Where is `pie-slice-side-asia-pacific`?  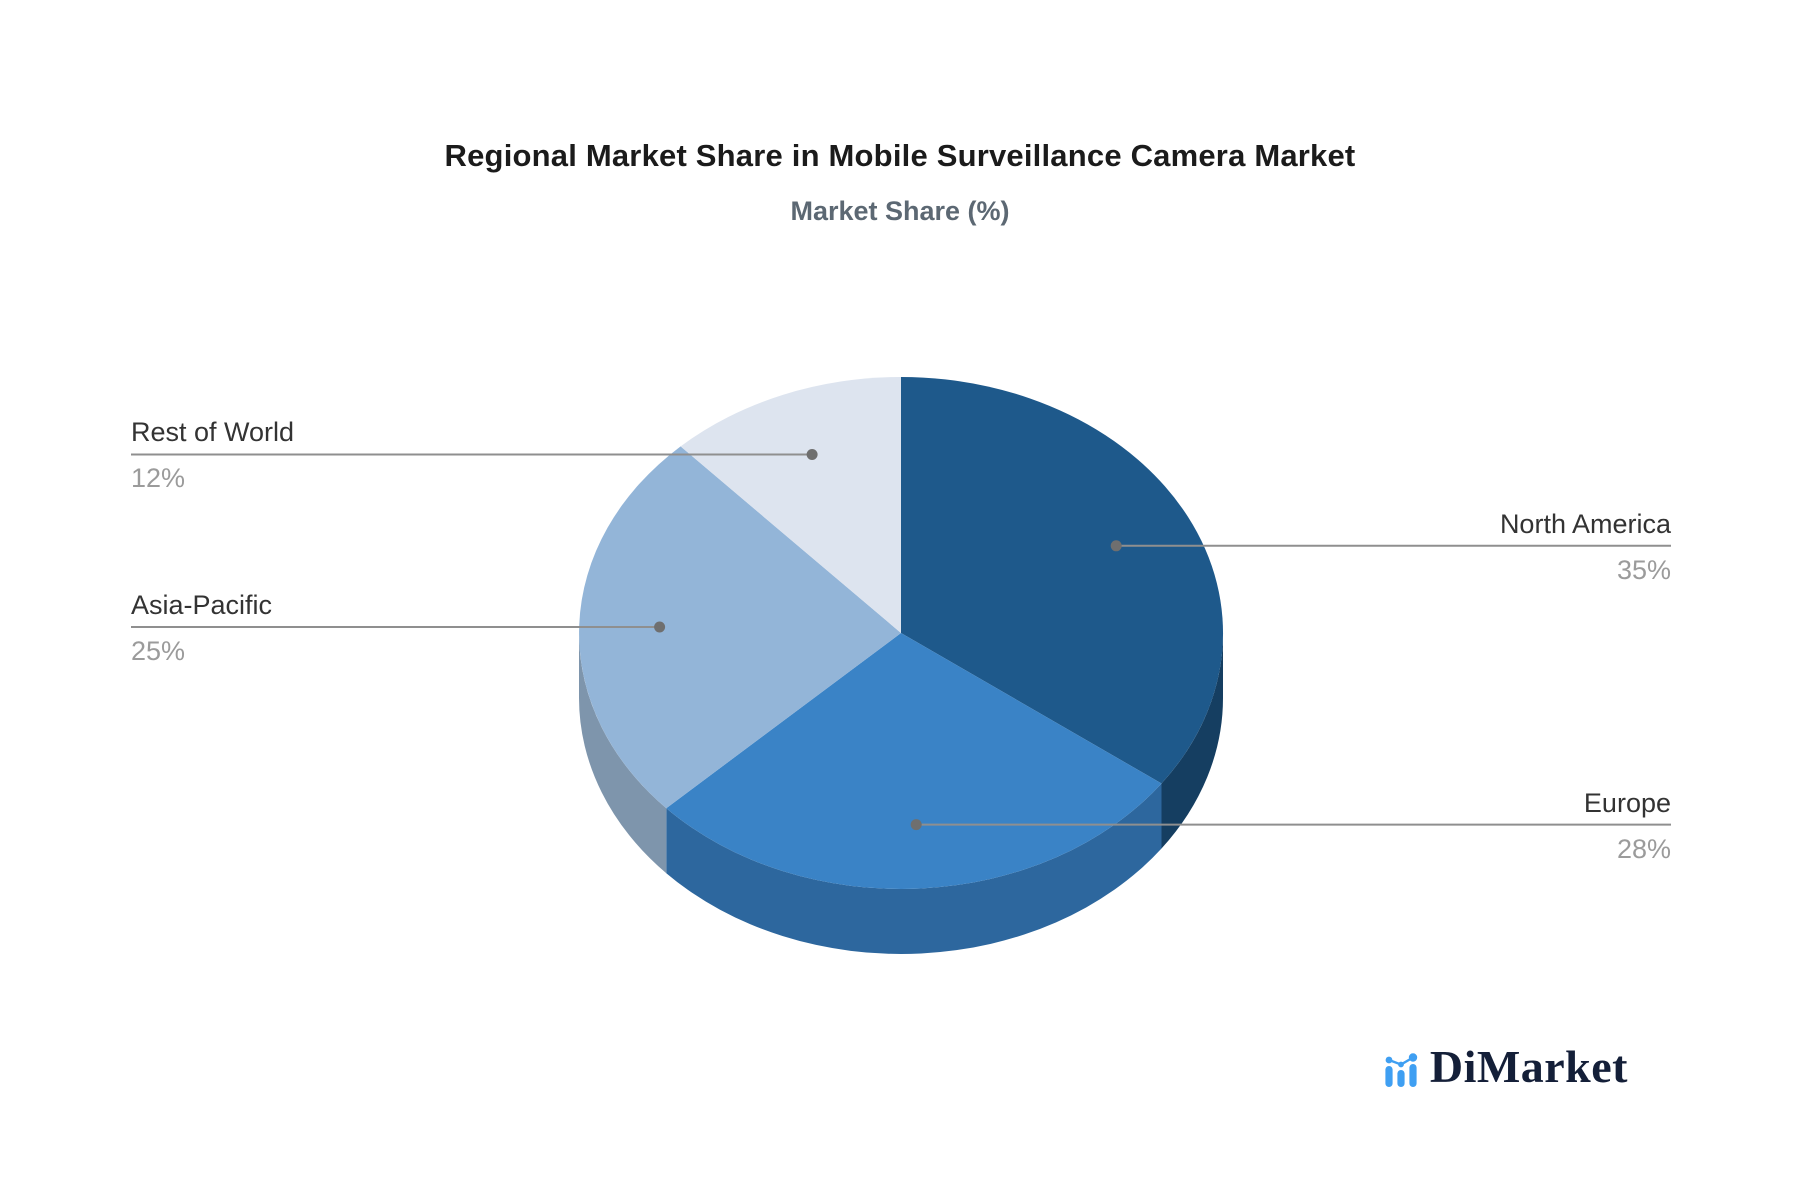 pie-slice-side-asia-pacific is located at coordinates (623, 753).